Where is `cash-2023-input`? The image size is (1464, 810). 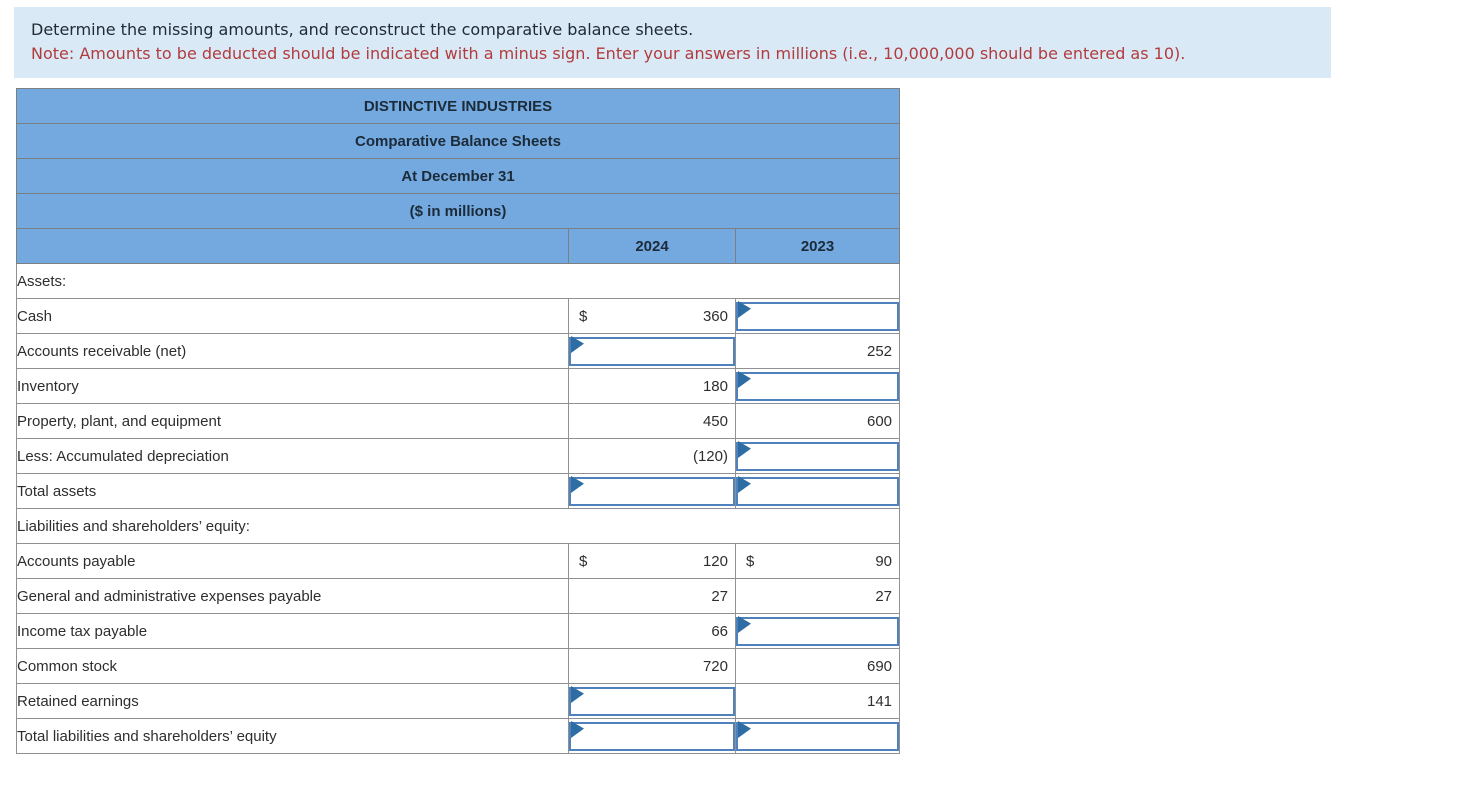 cash-2023-input is located at coordinates (817, 316).